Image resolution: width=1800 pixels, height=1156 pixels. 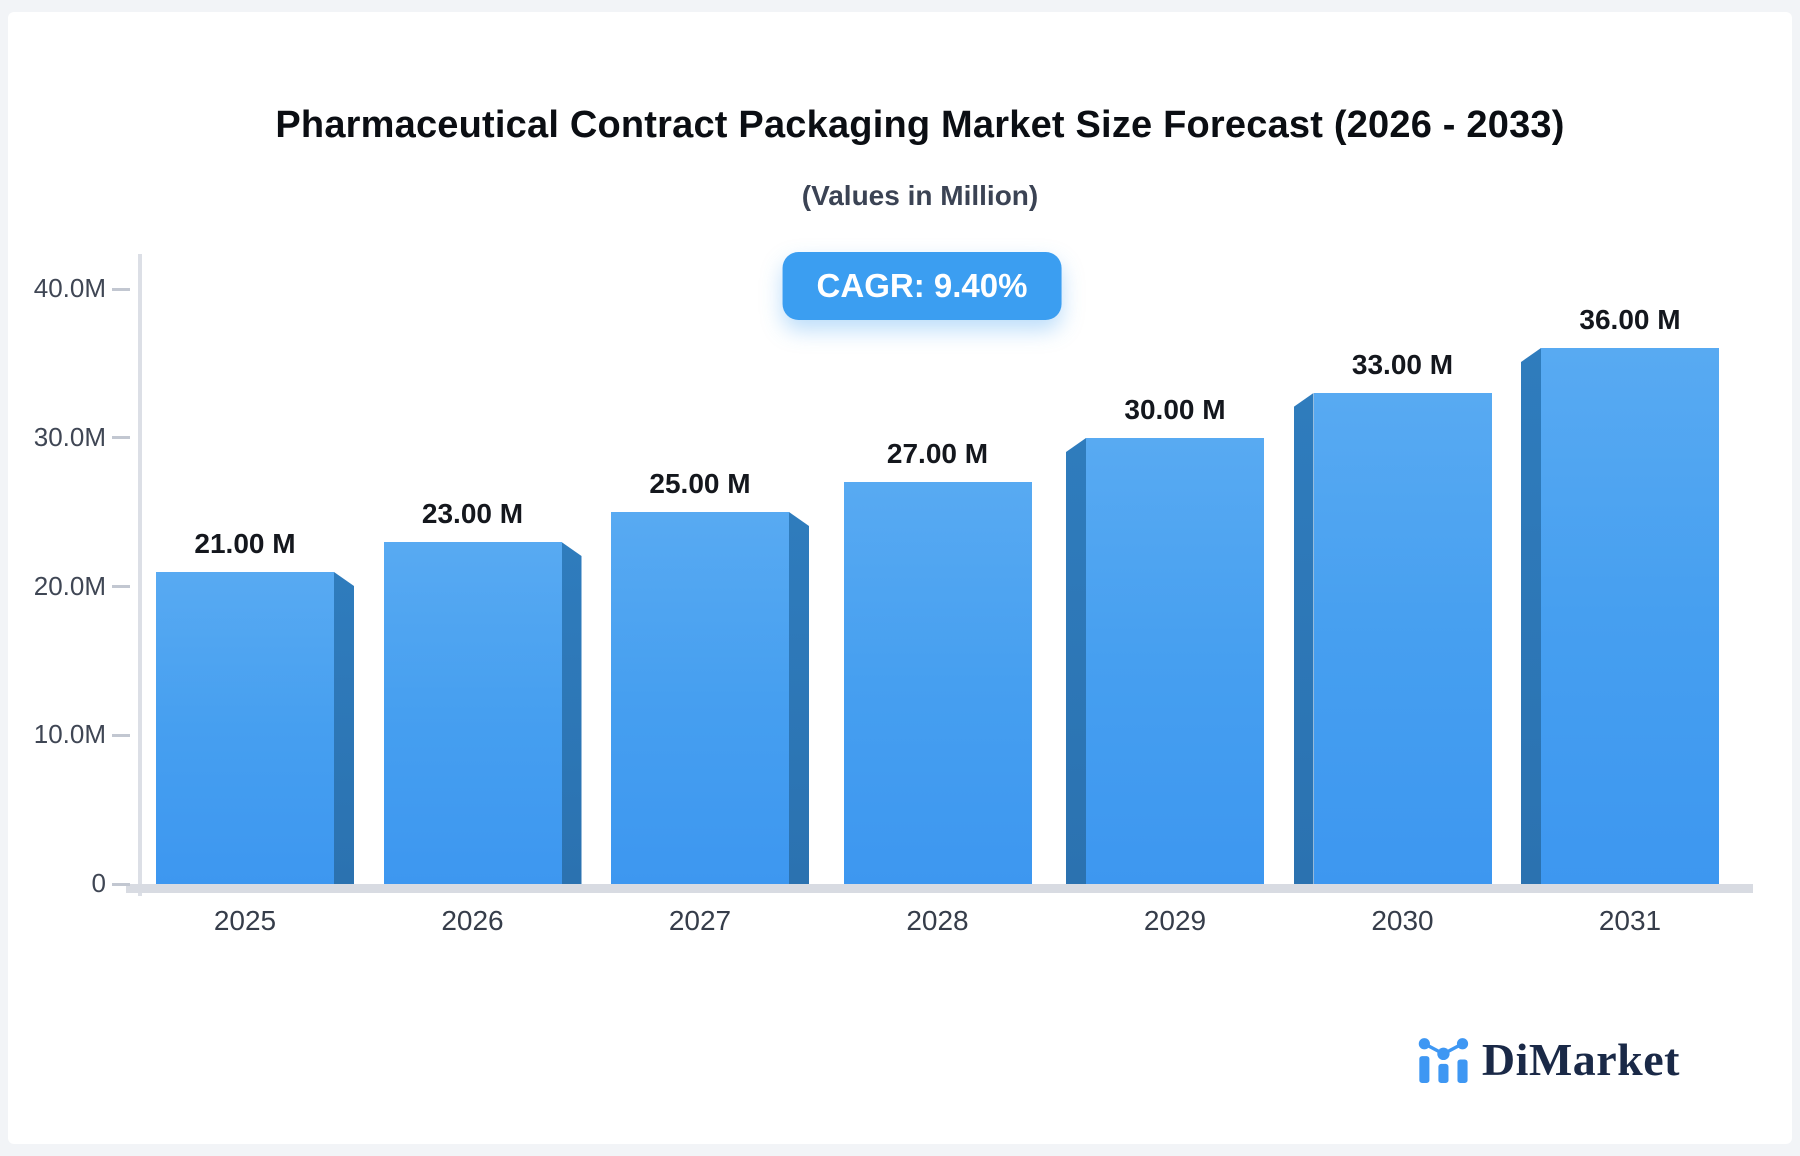 I want to click on bar-line-chart-icon, so click(x=1444, y=1060).